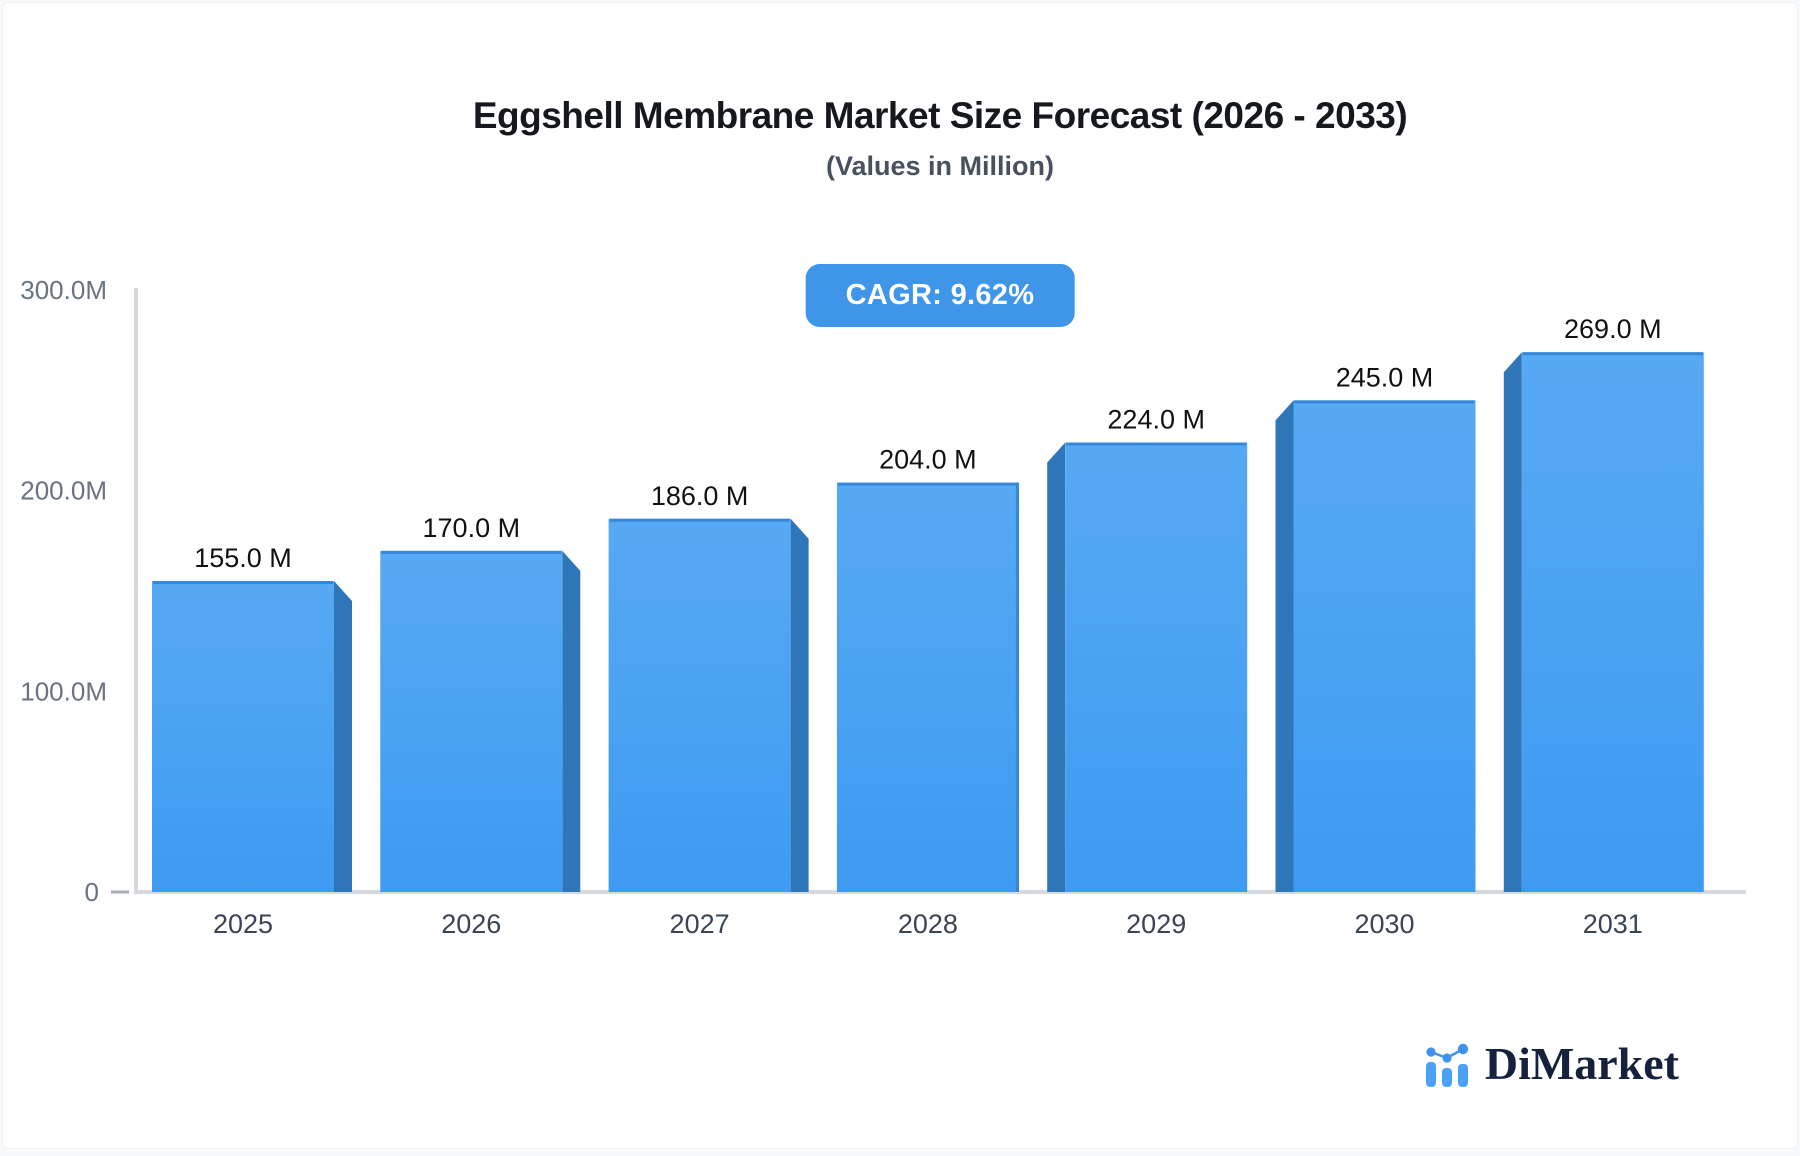  Describe the element at coordinates (63, 491) in the screenshot. I see `y-tick-label-200.0M: 200.0M` at that location.